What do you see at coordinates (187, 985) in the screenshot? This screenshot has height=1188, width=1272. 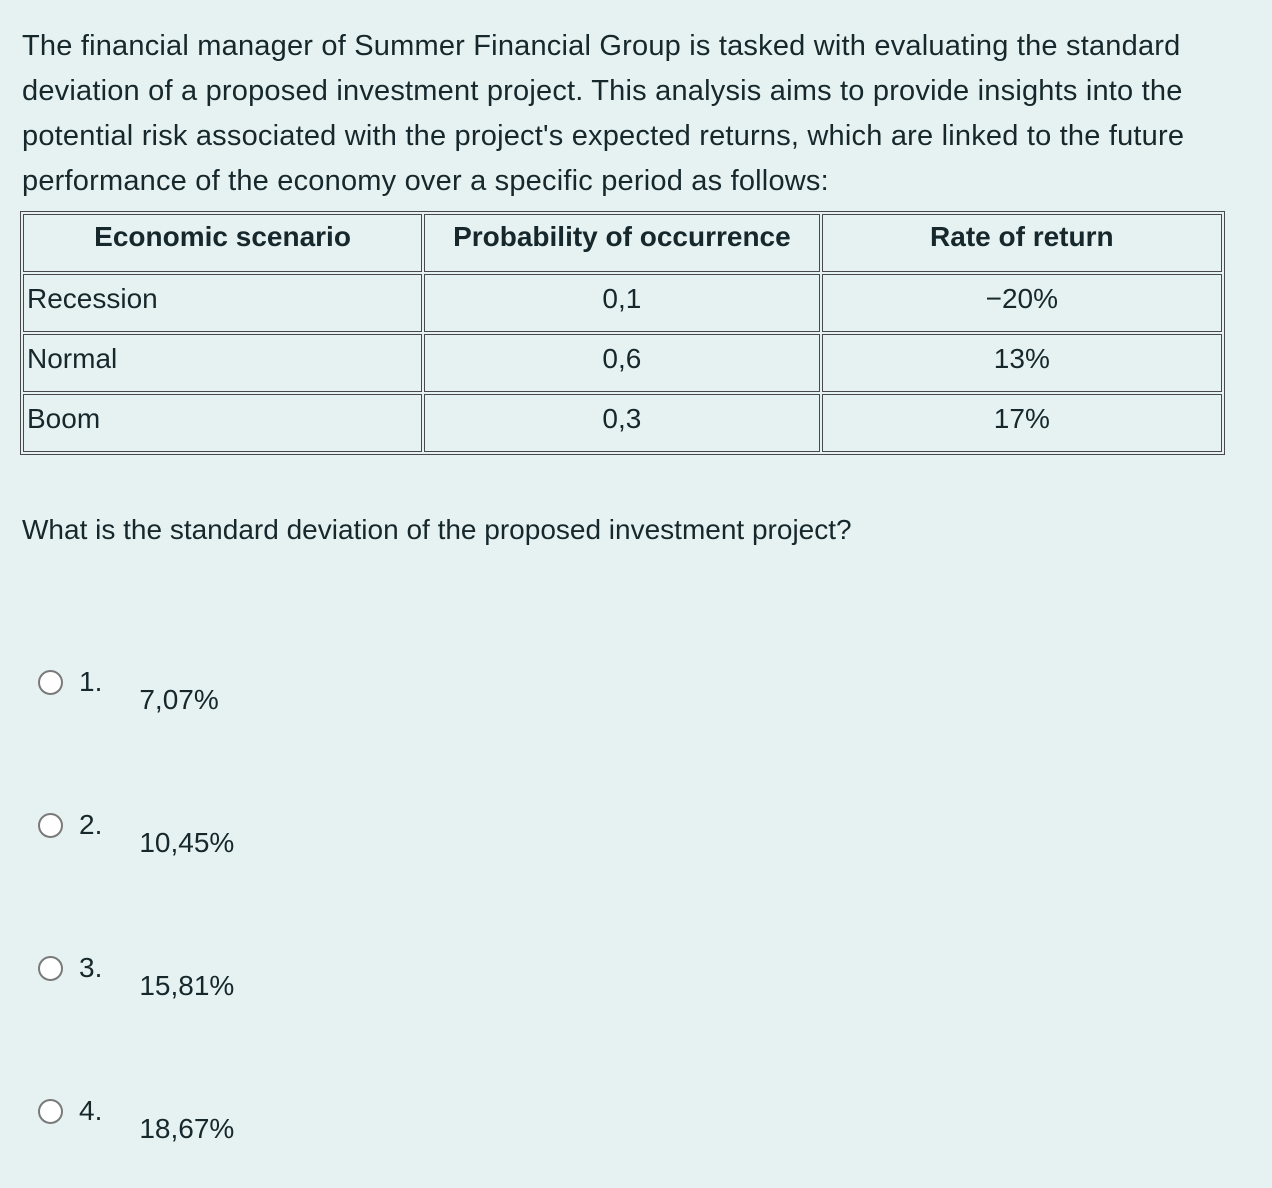 I see `option-value: 15,81%` at bounding box center [187, 985].